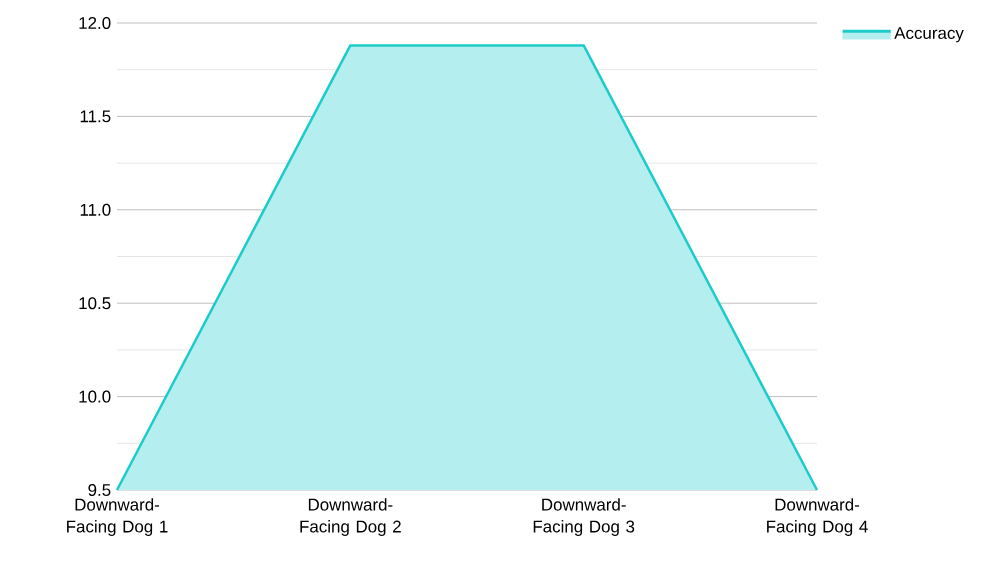 The image size is (1007, 564). Describe the element at coordinates (95, 303) in the screenshot. I see `y-tick-label: 10.5` at that location.